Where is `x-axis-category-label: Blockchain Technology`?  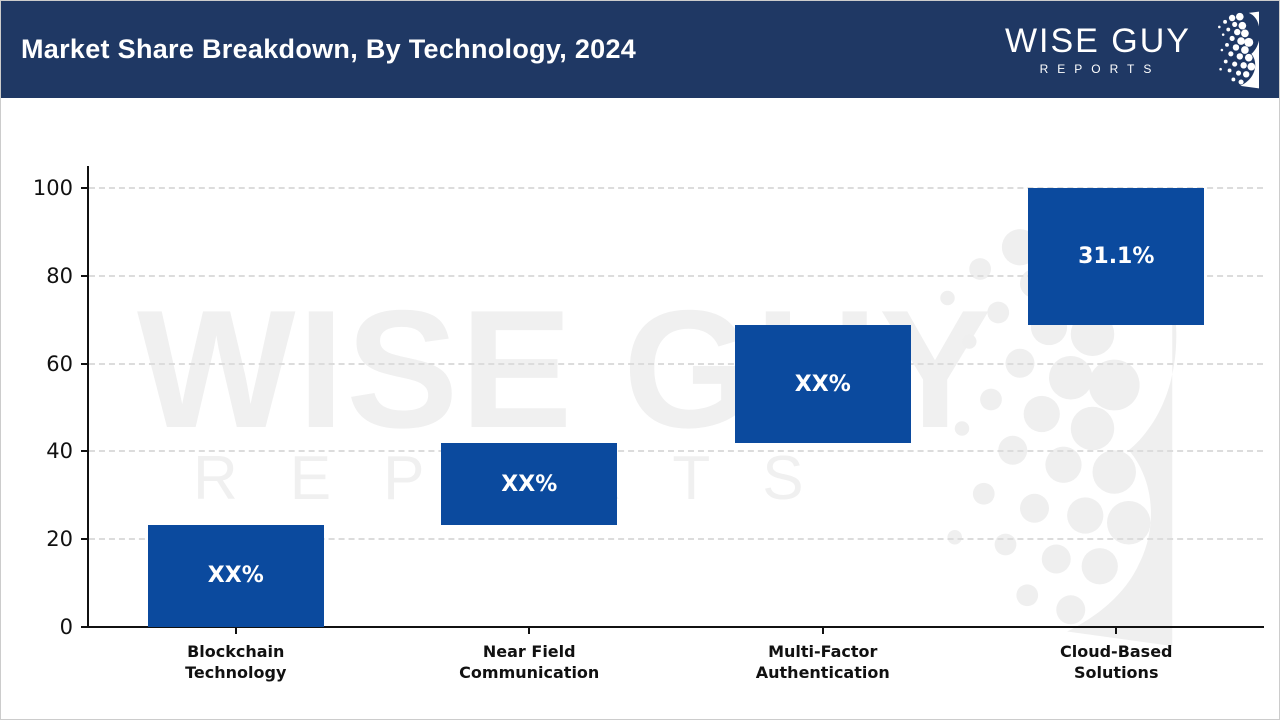
x-axis-category-label: Blockchain Technology is located at coordinates (236, 662).